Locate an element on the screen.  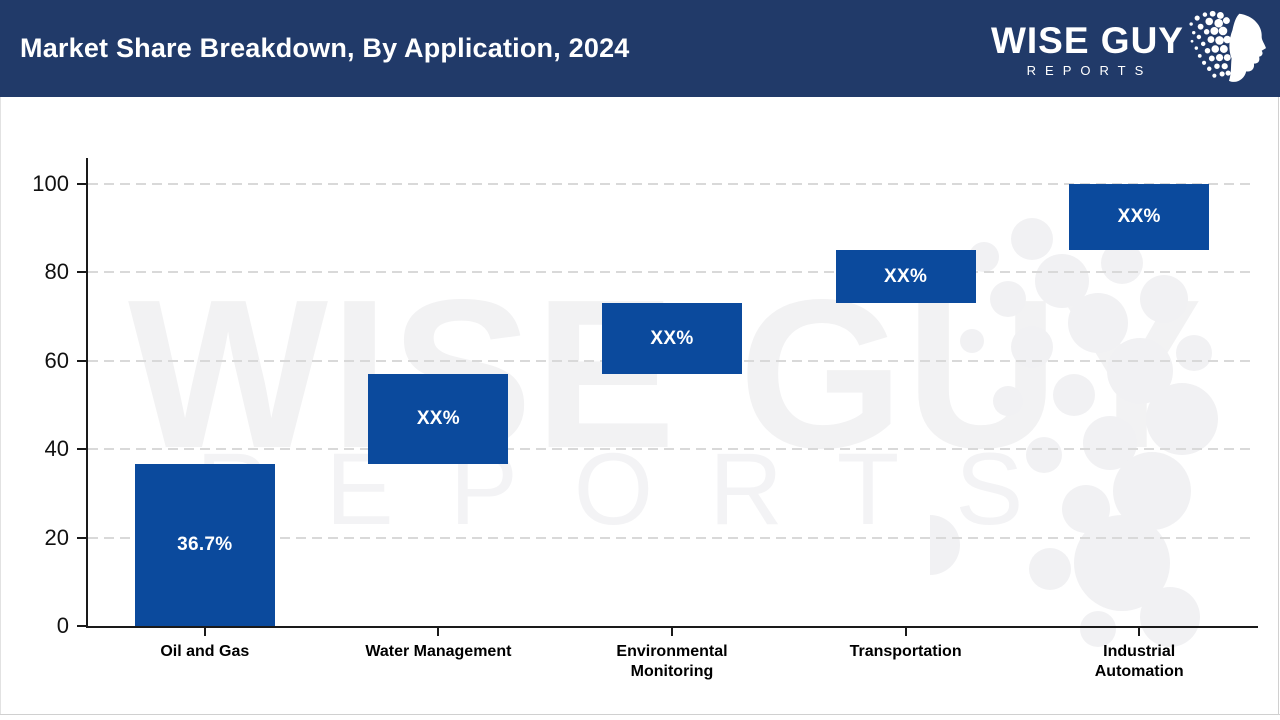
logo-brand-name: WISE GUY is located at coordinates (1087, 40).